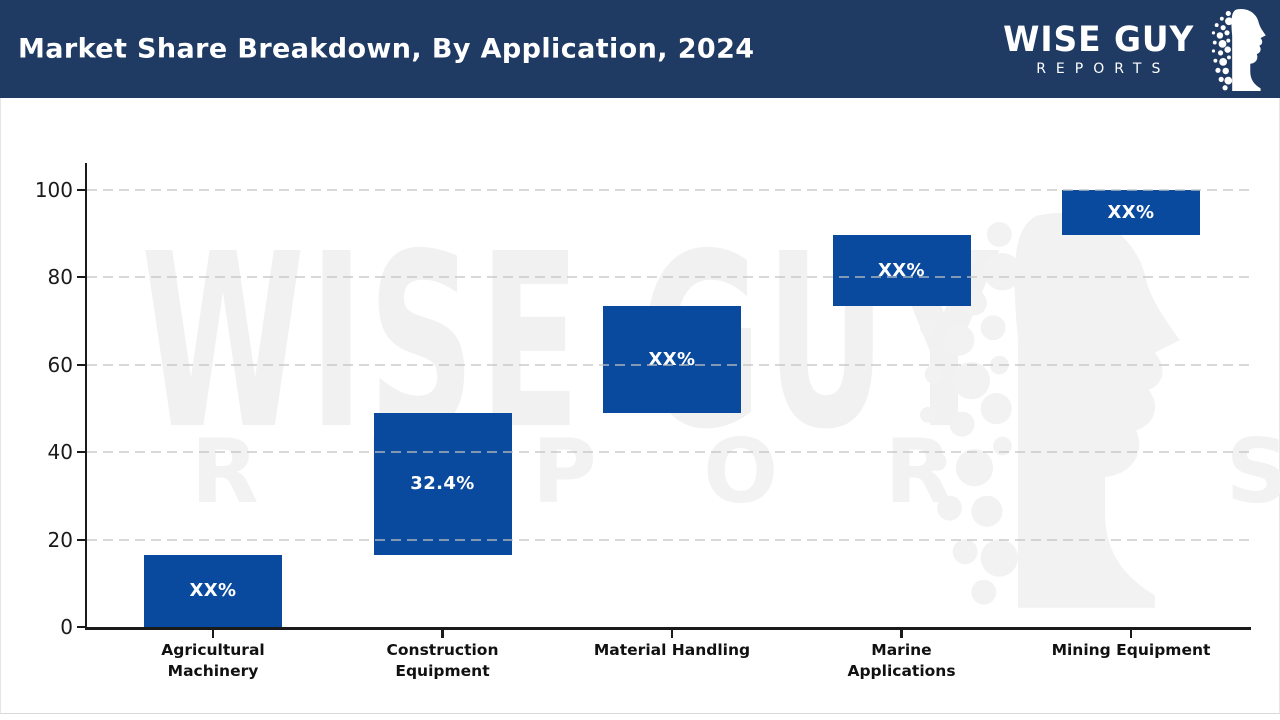  What do you see at coordinates (1238, 50) in the screenshot?
I see `dotted-head-profile-icon` at bounding box center [1238, 50].